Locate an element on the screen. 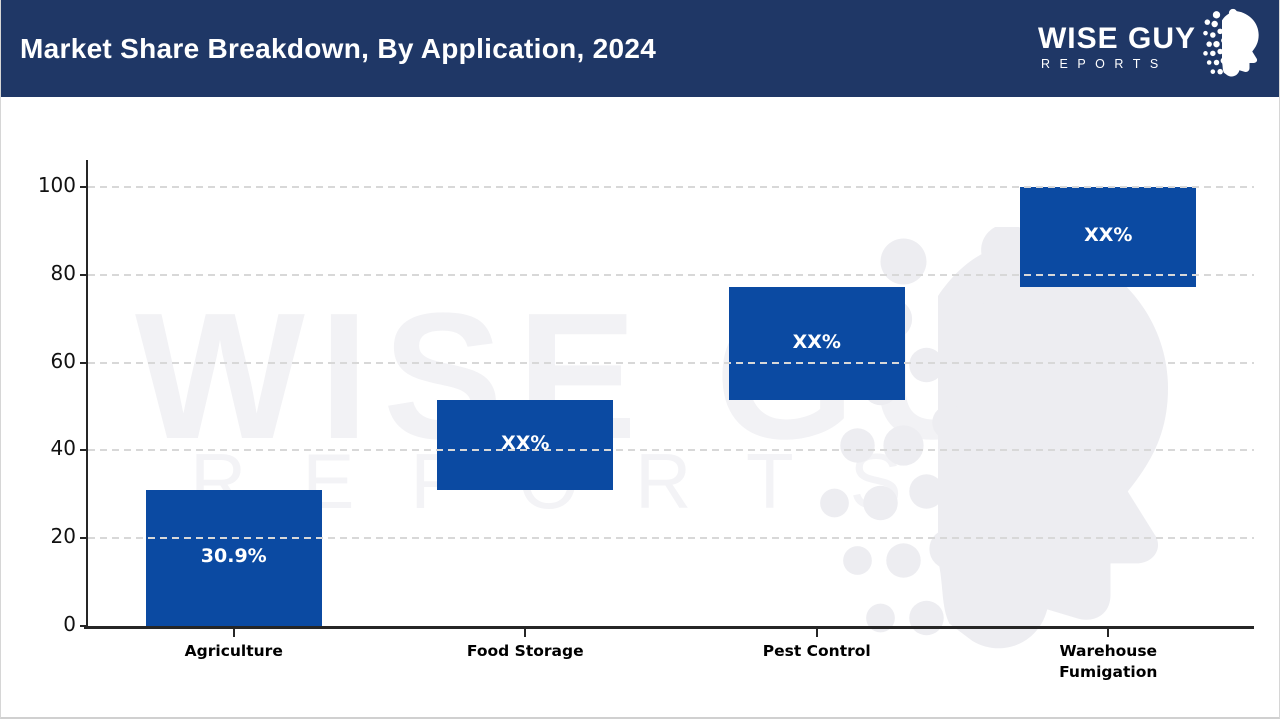 The image size is (1280, 720). x-tick-agriculture is located at coordinates (233, 633).